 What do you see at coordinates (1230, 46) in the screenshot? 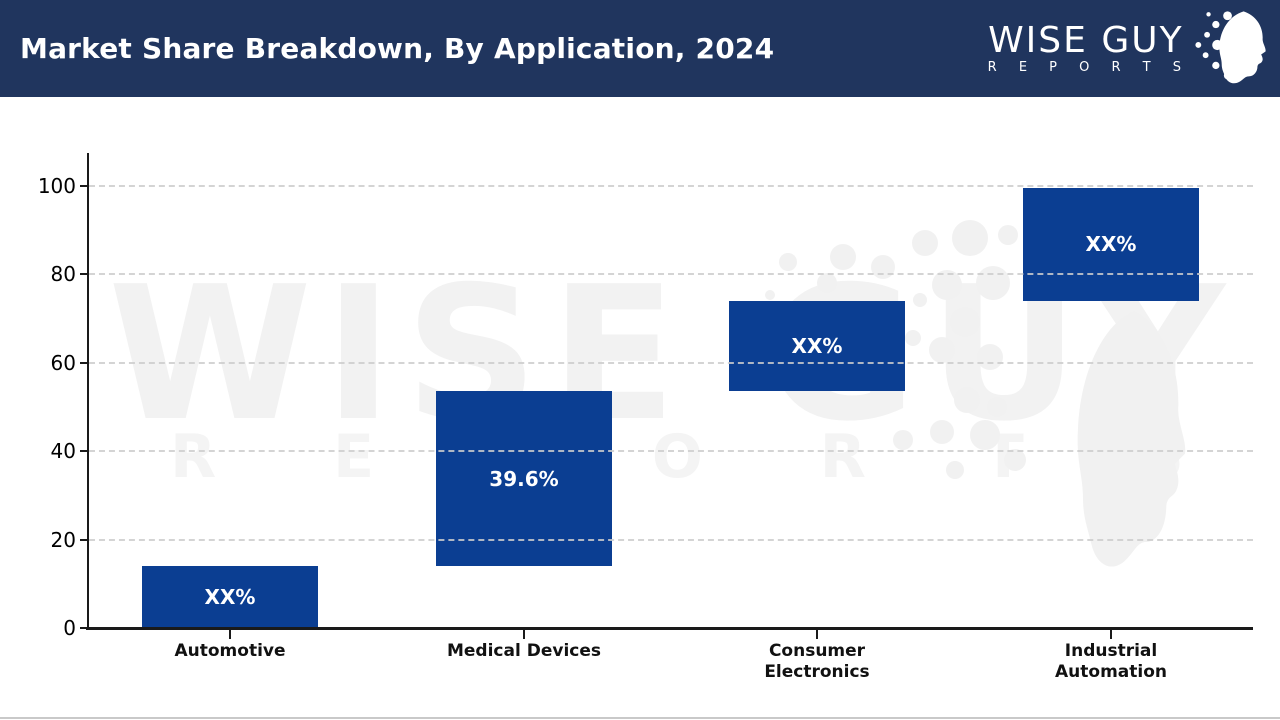
I see `brand-head-icon` at bounding box center [1230, 46].